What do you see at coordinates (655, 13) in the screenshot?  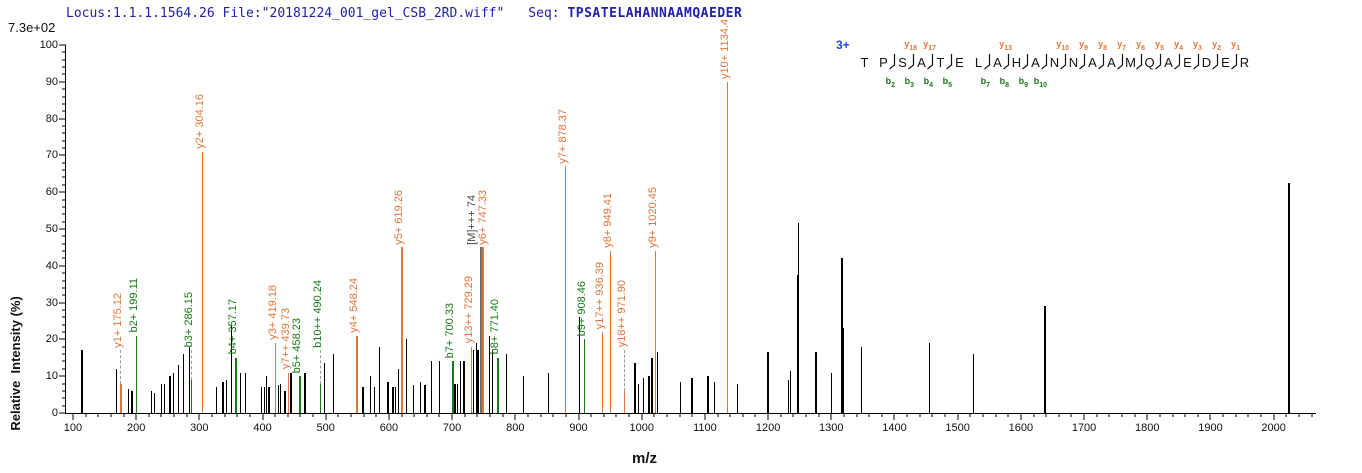 I see `seq-value: TPSATELAHANNAAMQAEDER` at bounding box center [655, 13].